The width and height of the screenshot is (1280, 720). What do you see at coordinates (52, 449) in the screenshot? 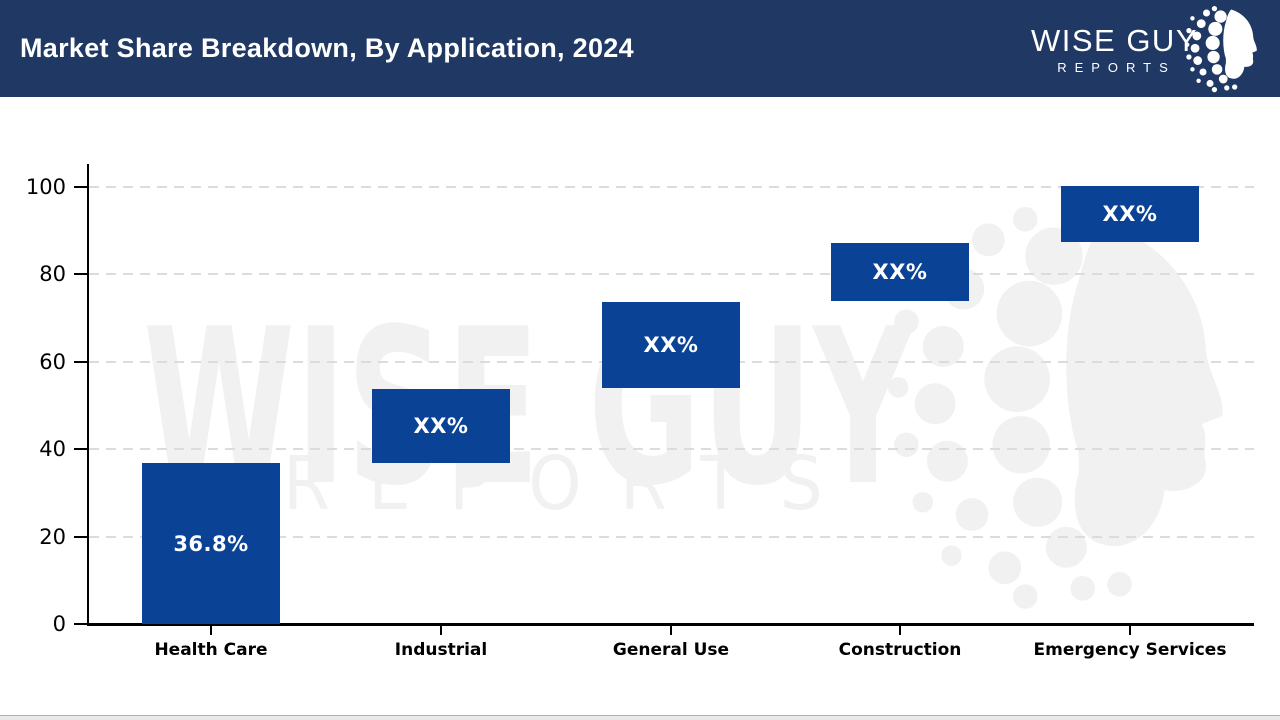
I see `y-axis-tick-label: 40` at bounding box center [52, 449].